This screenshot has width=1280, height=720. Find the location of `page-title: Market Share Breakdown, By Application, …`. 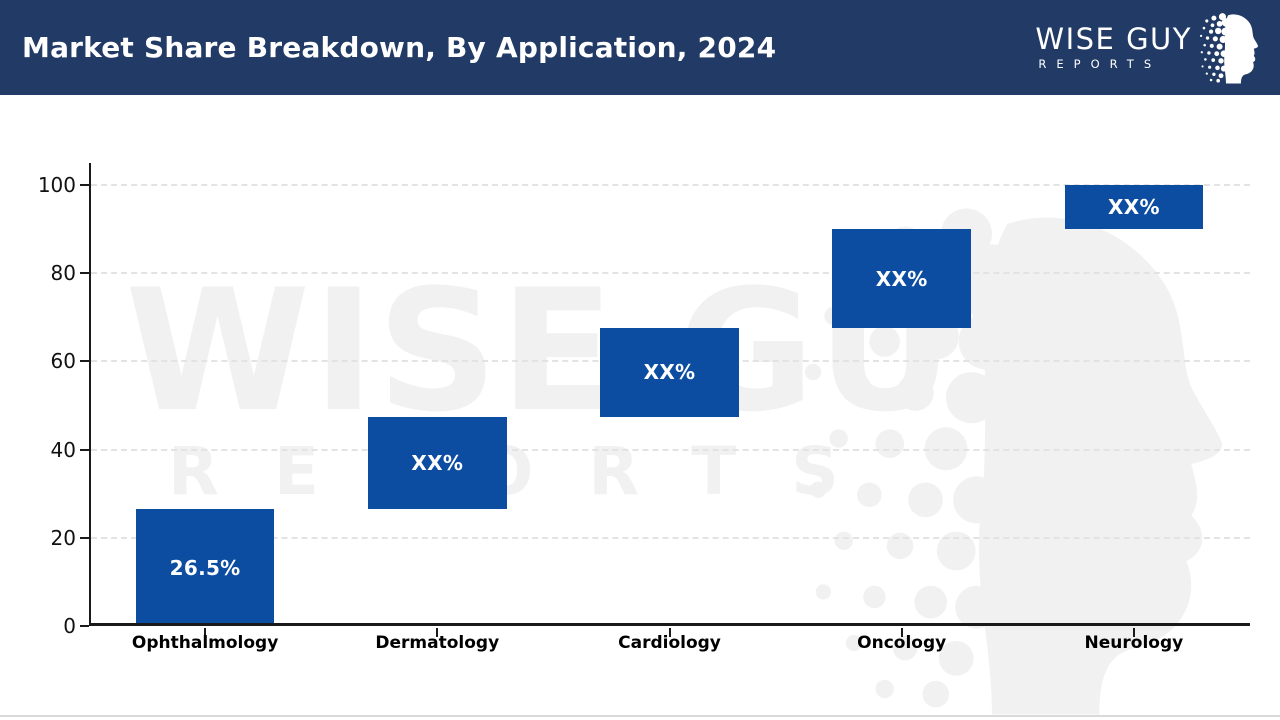

page-title: Market Share Breakdown, By Application, … is located at coordinates (399, 47).